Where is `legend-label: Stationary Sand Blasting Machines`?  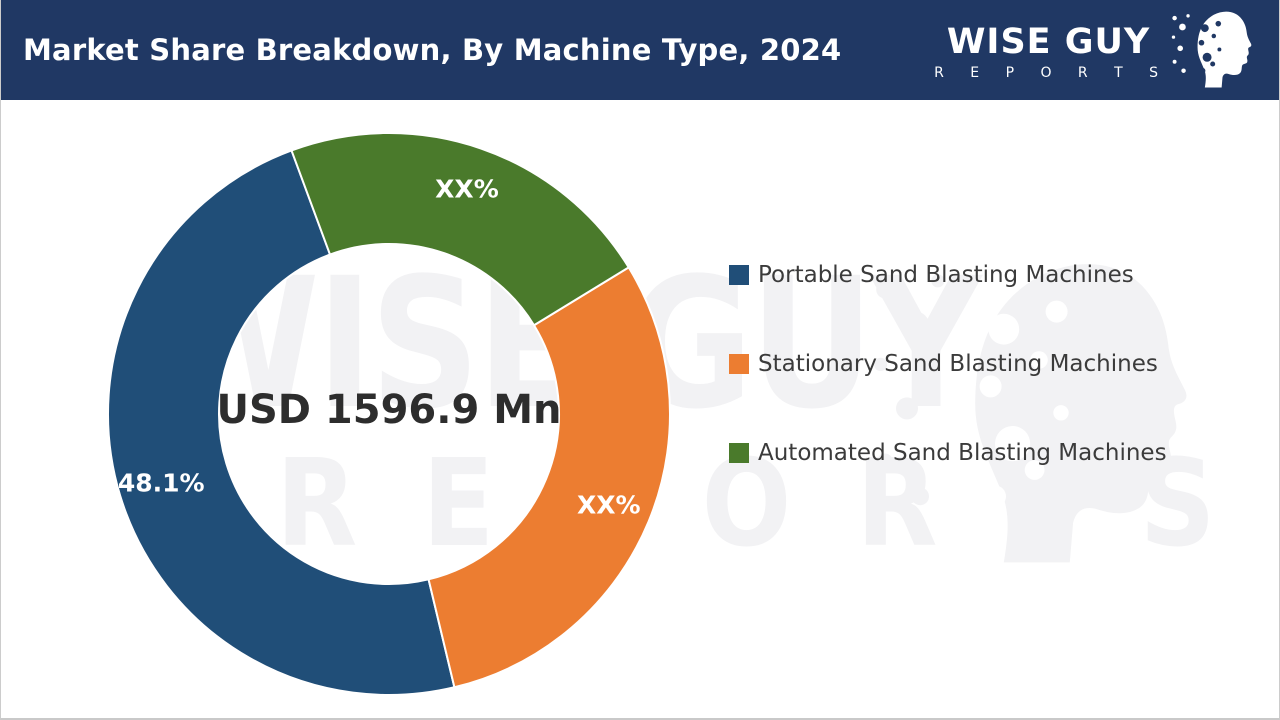 legend-label: Stationary Sand Blasting Machines is located at coordinates (958, 364).